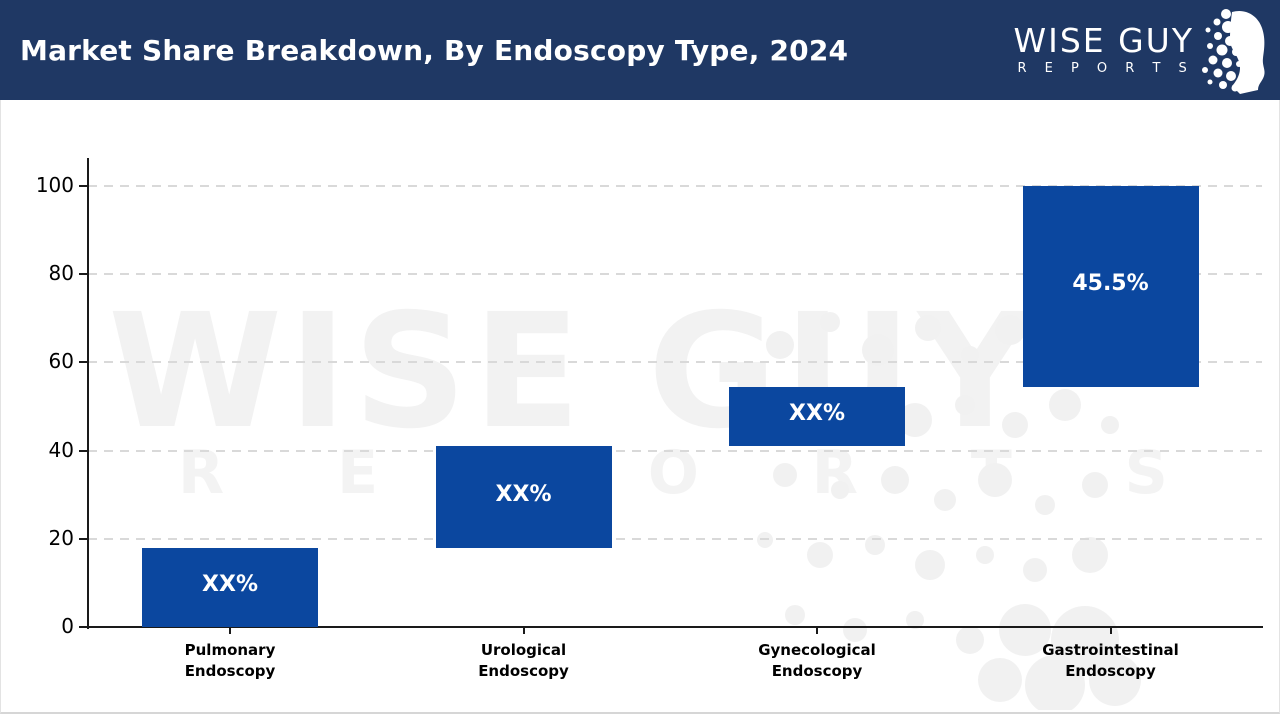  I want to click on x-axis-category-label: Gynecological Endoscopy, so click(817, 660).